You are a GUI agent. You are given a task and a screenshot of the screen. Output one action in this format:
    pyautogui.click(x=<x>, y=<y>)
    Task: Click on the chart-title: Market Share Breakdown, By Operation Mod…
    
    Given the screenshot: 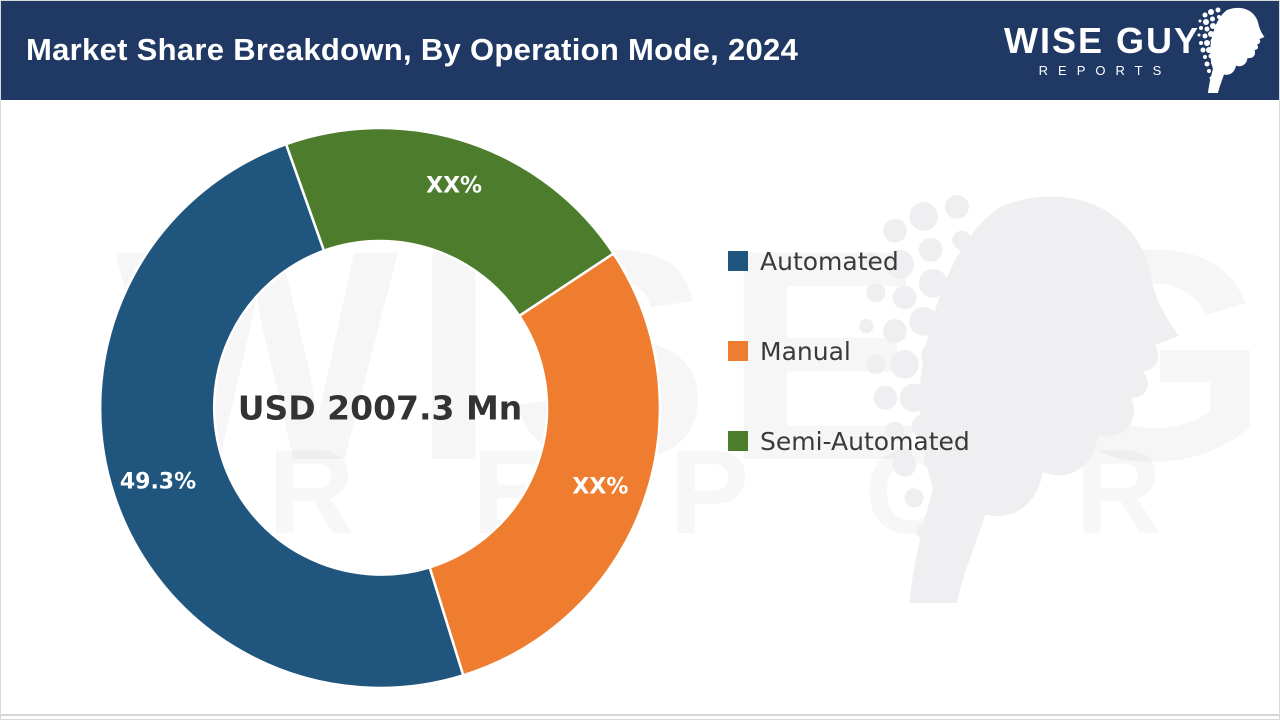 What is the action you would take?
    pyautogui.click(x=412, y=49)
    